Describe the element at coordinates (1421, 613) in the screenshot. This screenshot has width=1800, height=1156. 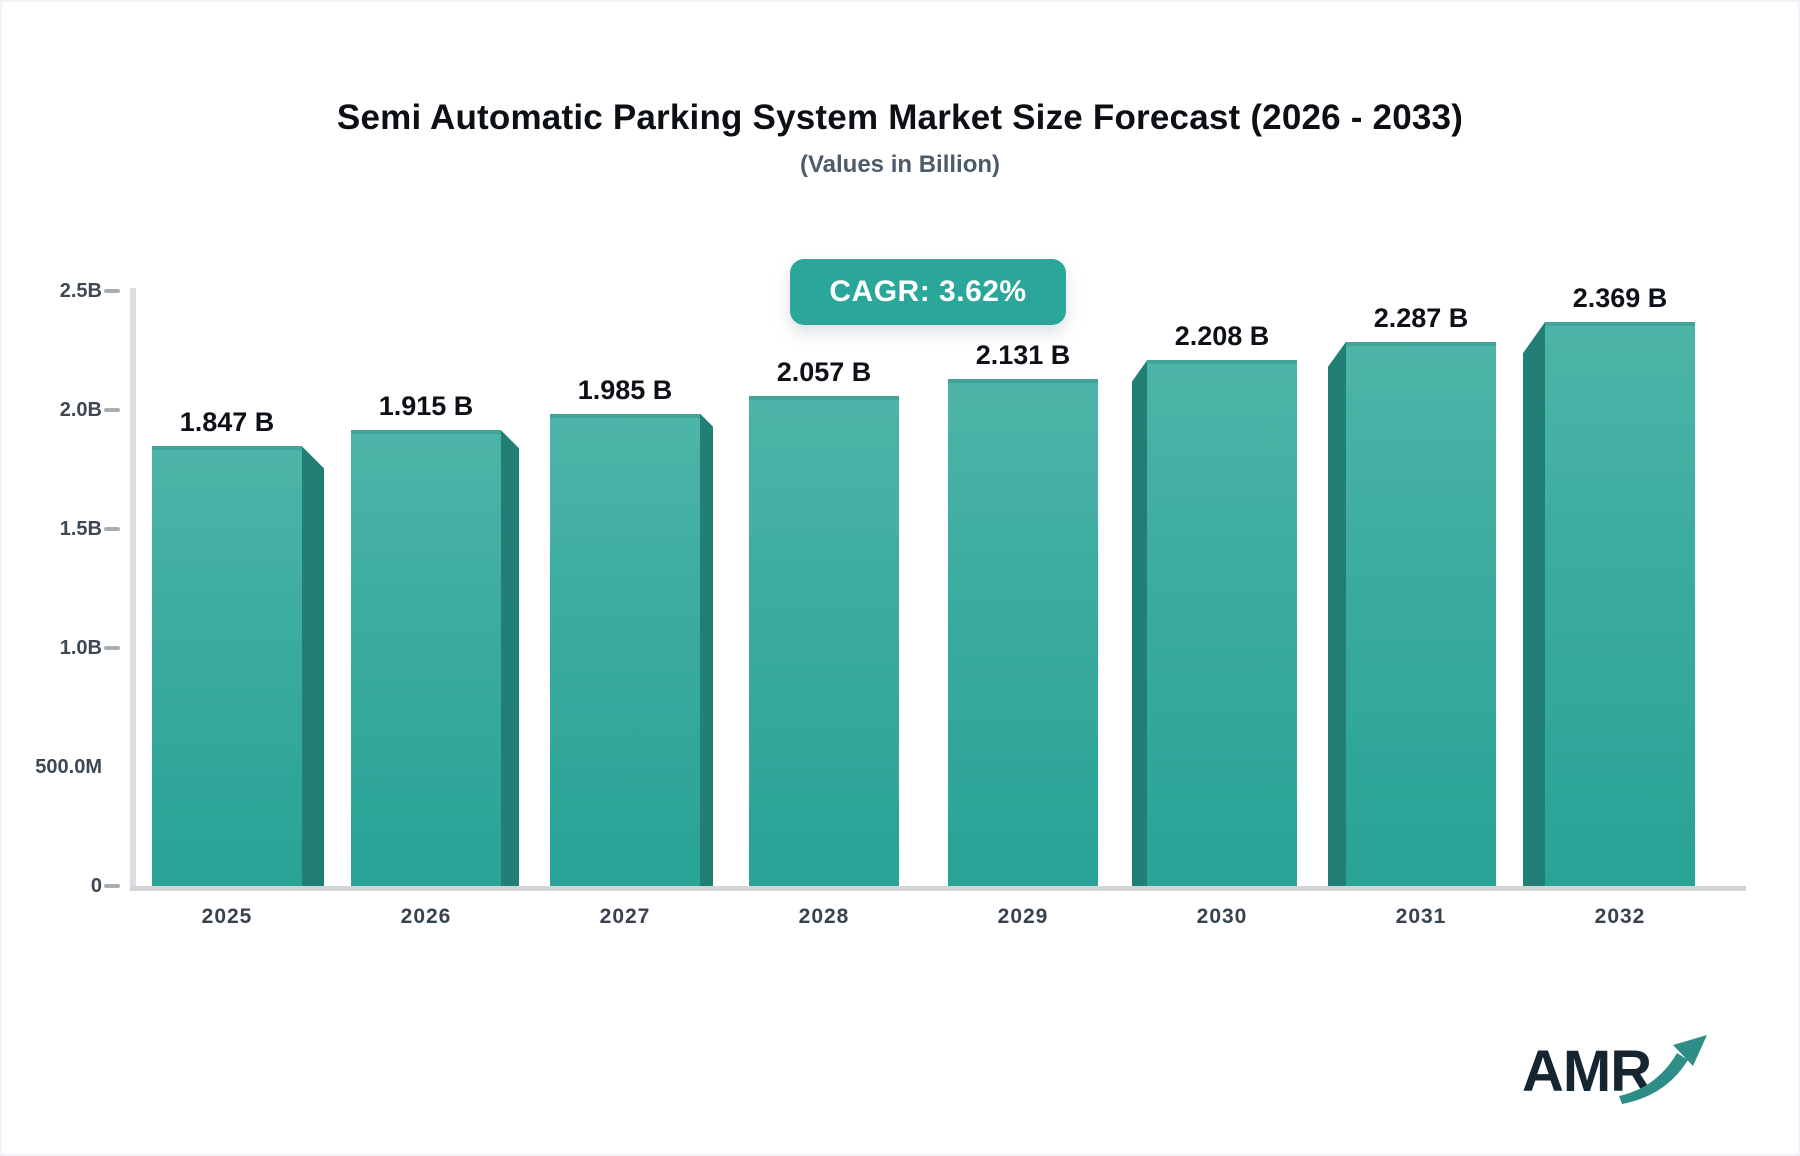
I see `bar-2031` at that location.